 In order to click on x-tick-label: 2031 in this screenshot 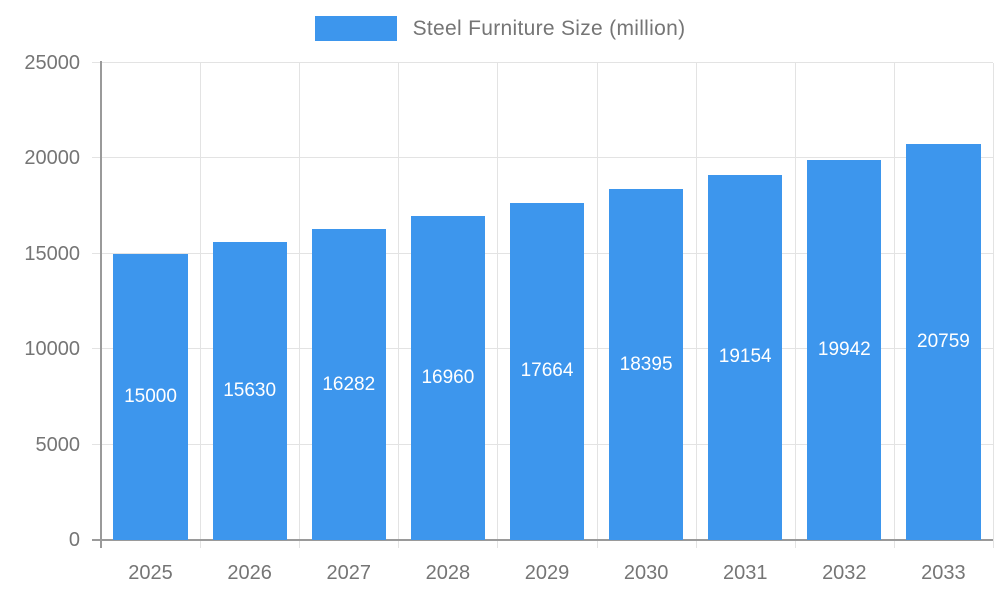, I will do `click(745, 573)`.